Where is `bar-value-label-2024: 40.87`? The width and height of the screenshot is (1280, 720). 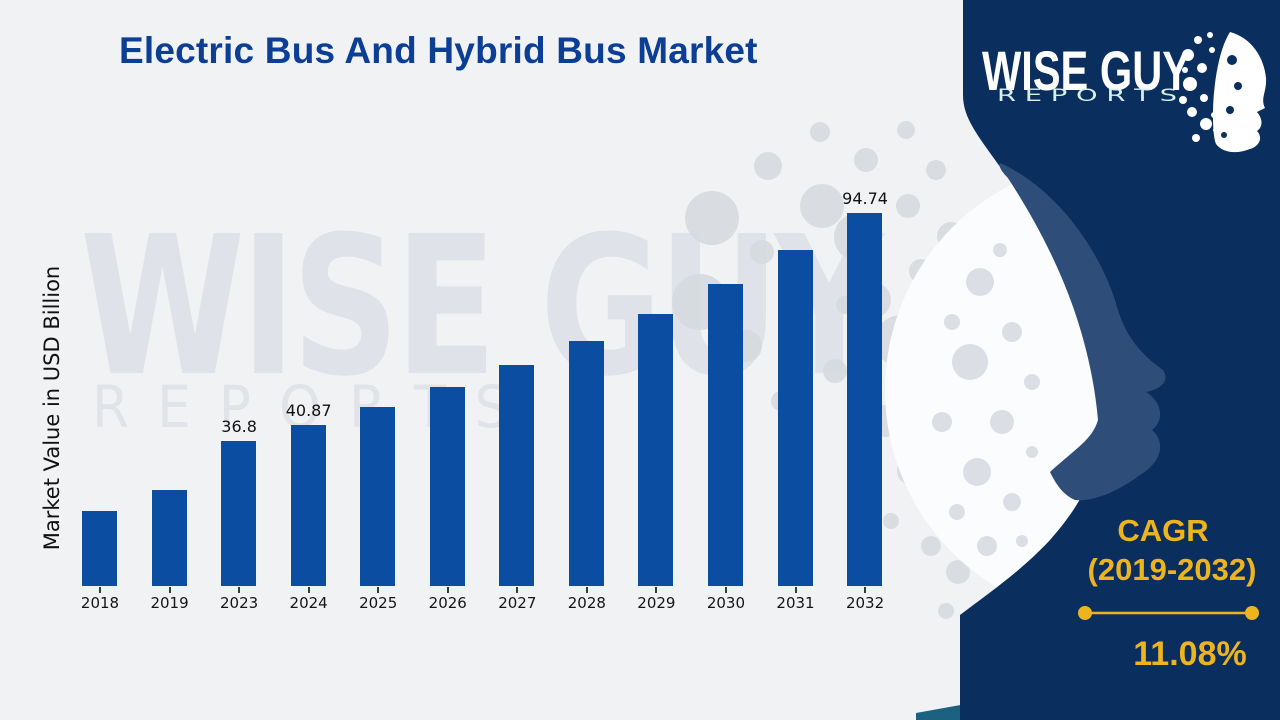 bar-value-label-2024: 40.87 is located at coordinates (308, 410).